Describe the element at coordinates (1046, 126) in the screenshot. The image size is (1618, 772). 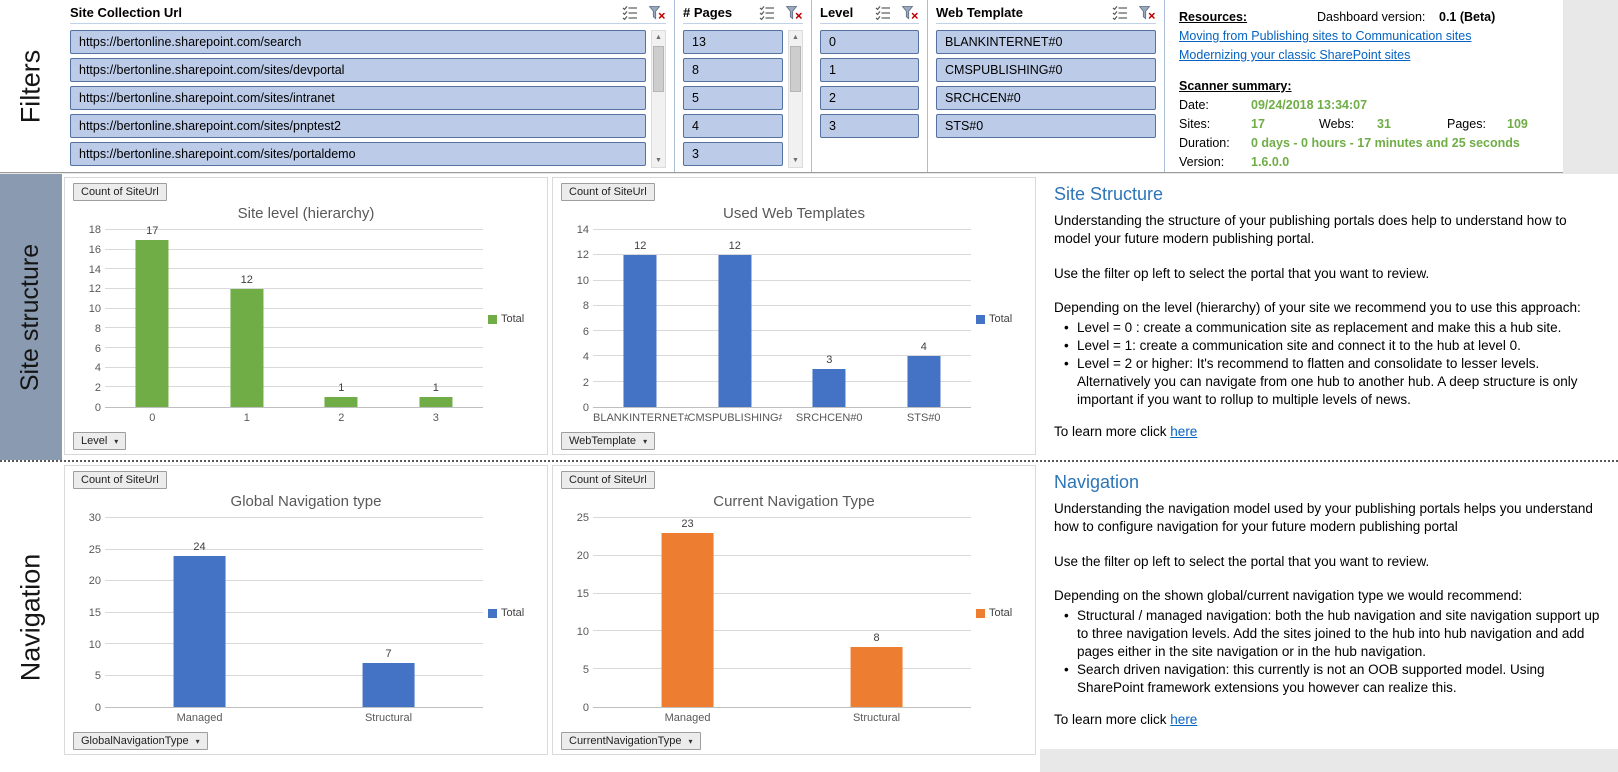
I see `slicer-item: STS#0` at that location.